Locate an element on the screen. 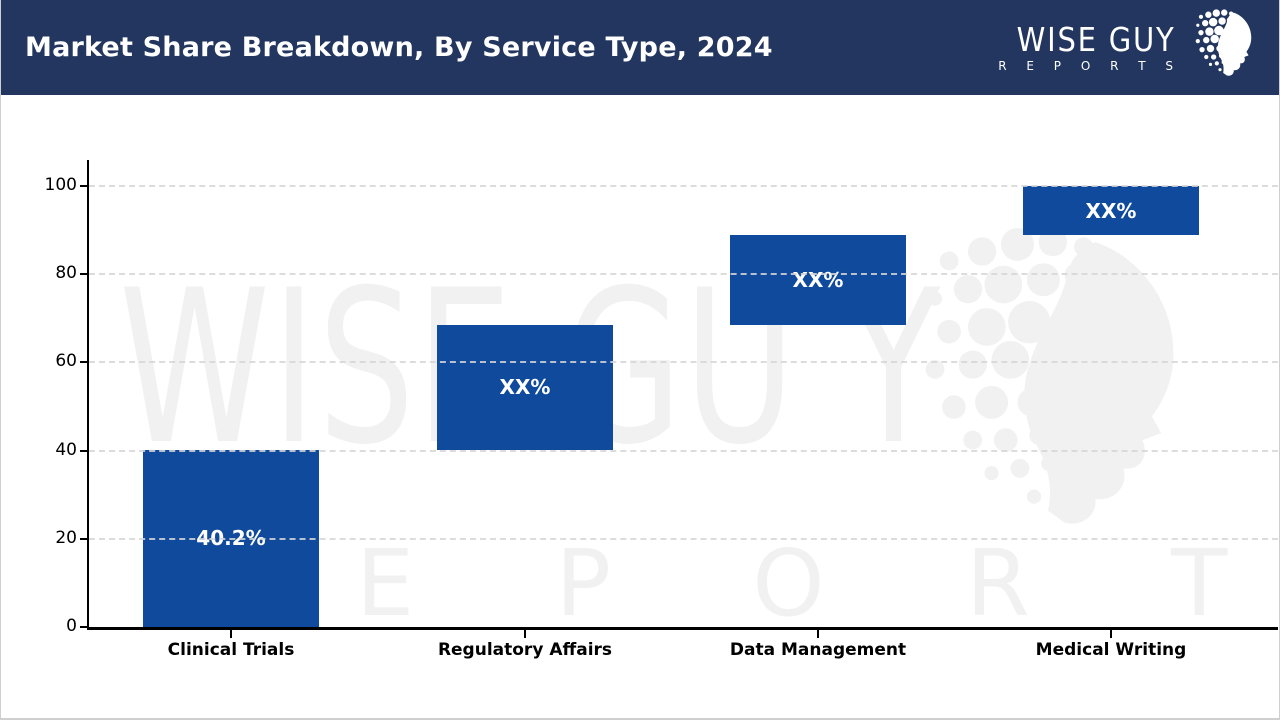 The height and width of the screenshot is (720, 1280). y-tick-label-60: 60 is located at coordinates (66, 361).